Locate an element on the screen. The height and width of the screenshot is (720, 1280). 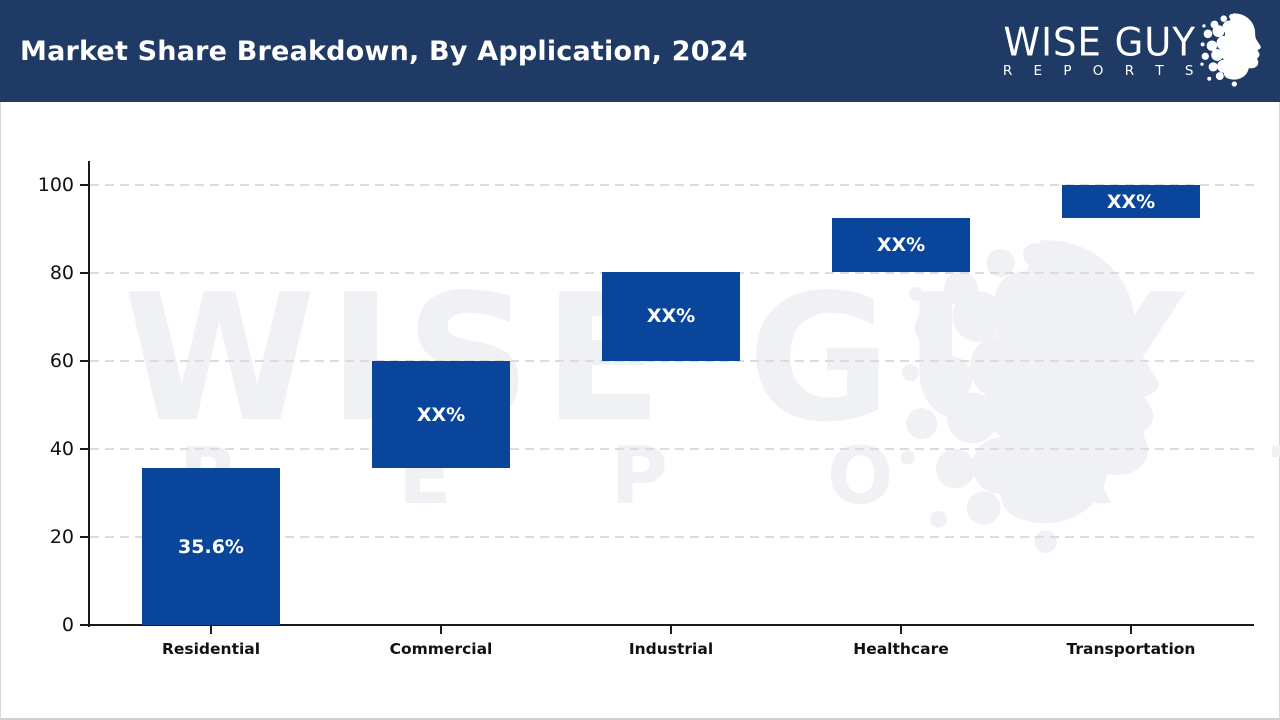
y-tick-label-20: 20 is located at coordinates (61, 537).